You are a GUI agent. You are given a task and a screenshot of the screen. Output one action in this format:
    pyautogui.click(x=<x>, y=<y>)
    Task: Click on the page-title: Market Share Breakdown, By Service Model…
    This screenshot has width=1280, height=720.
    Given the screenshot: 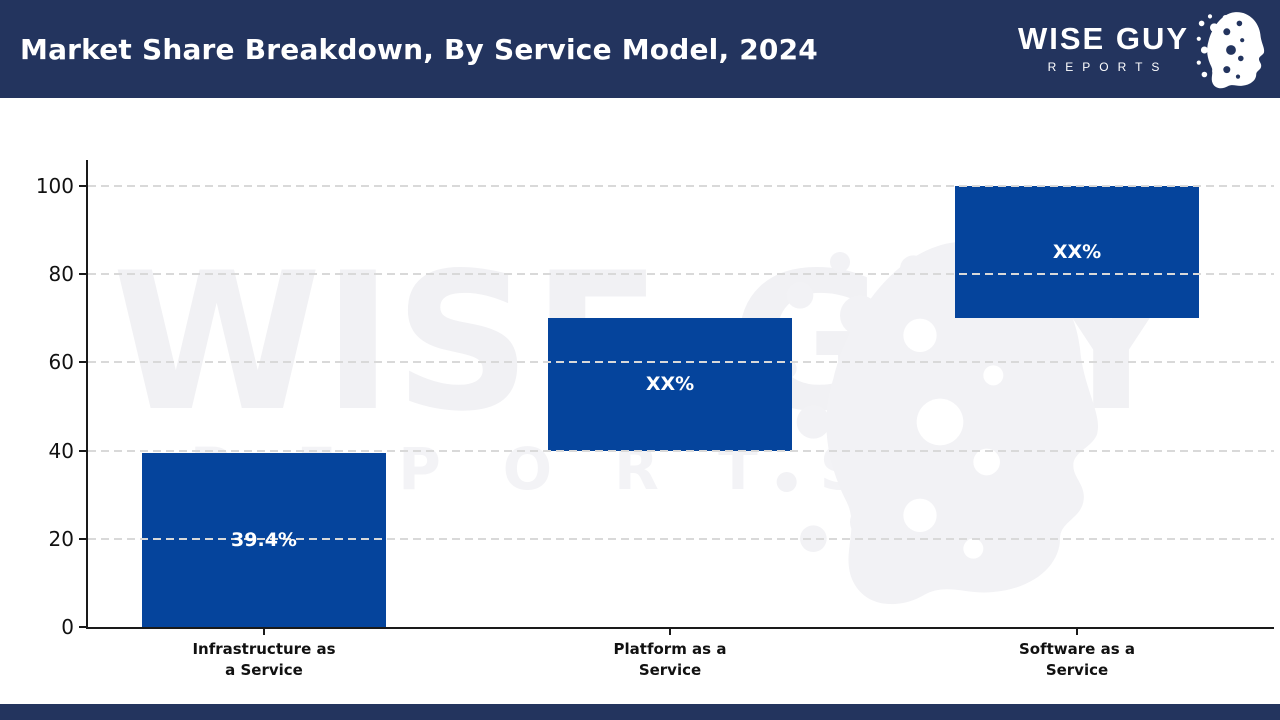 What is the action you would take?
    pyautogui.click(x=419, y=49)
    